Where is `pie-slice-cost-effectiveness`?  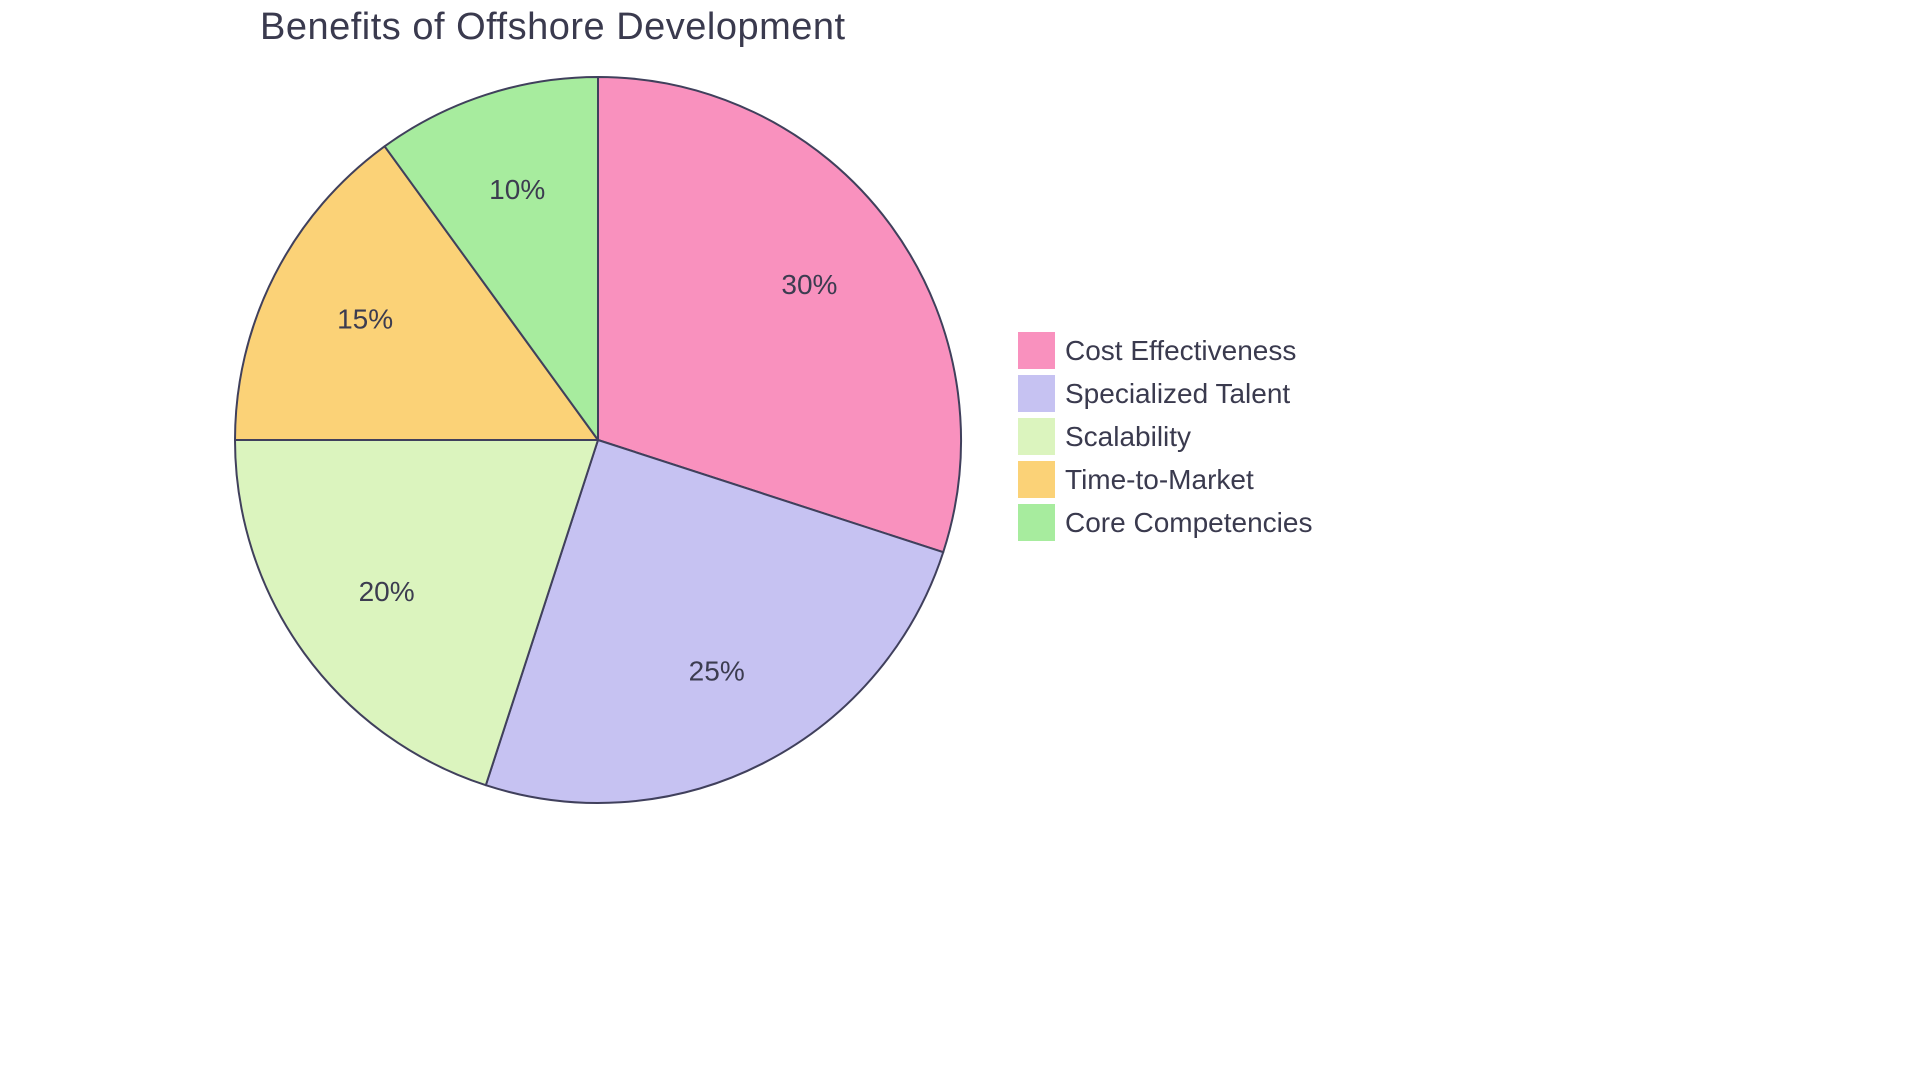 pie-slice-cost-effectiveness is located at coordinates (779, 315).